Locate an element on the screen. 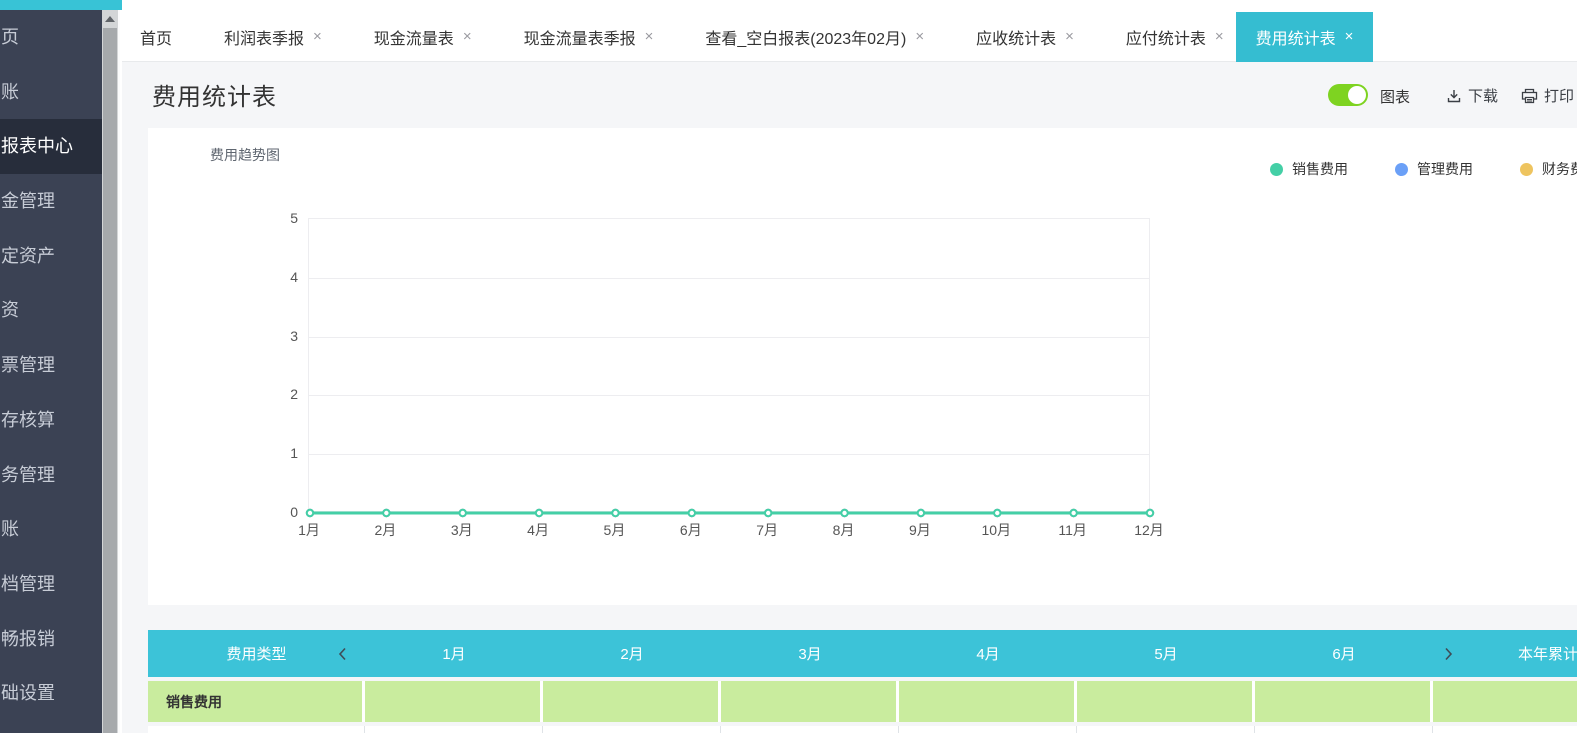 This screenshot has height=733, width=1577. title-bar: 费用统计表 图表 下载 打印 is located at coordinates (849, 95).